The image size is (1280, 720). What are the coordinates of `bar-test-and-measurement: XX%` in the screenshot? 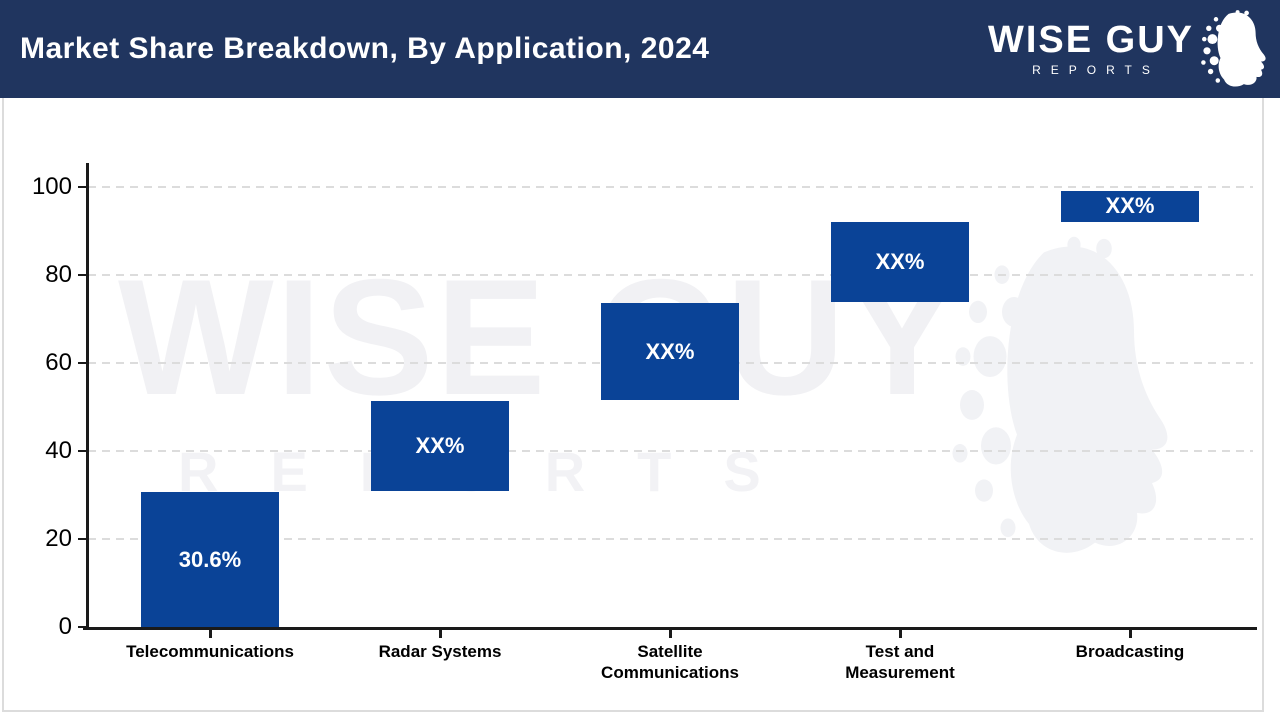 It's located at (900, 262).